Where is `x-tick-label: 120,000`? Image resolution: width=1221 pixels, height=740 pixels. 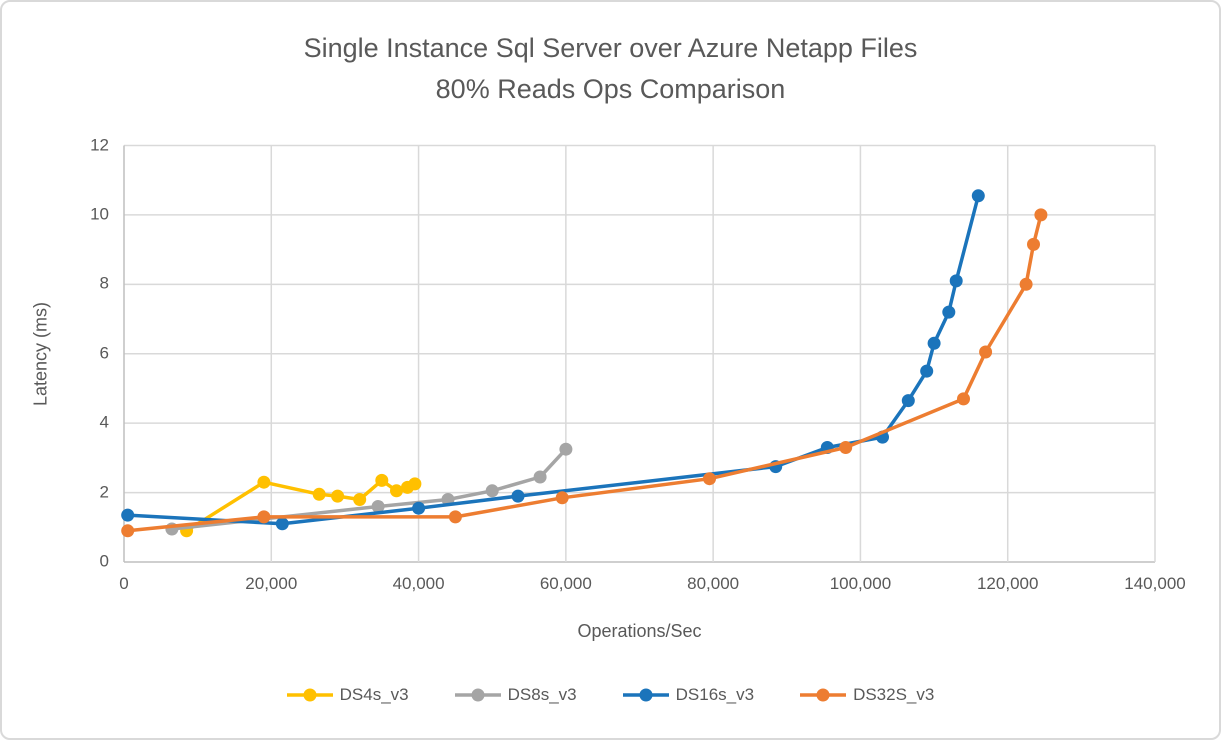 x-tick-label: 120,000 is located at coordinates (1007, 583).